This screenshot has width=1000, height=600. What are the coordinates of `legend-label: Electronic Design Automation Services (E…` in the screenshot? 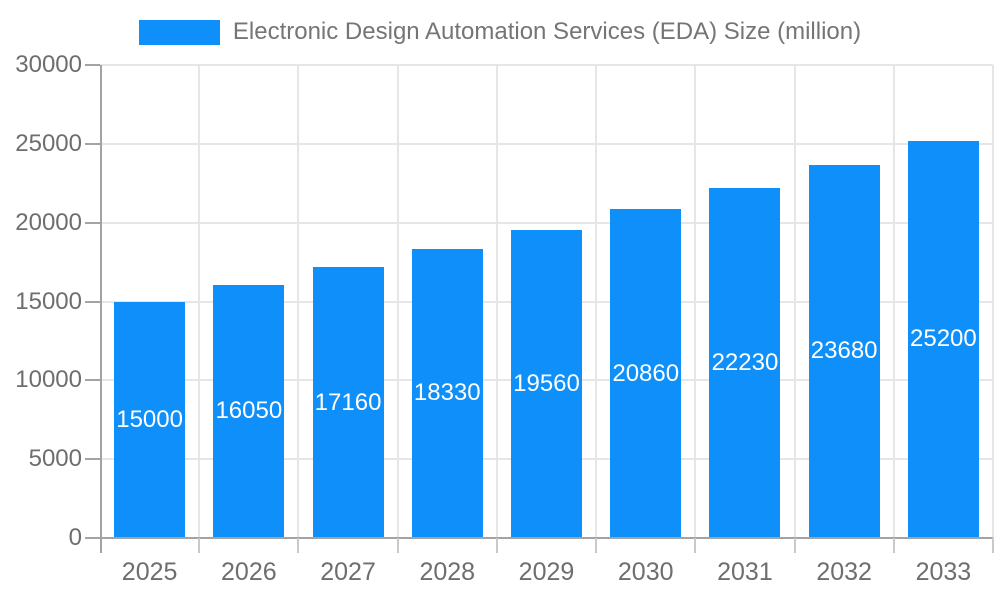 It's located at (547, 31).